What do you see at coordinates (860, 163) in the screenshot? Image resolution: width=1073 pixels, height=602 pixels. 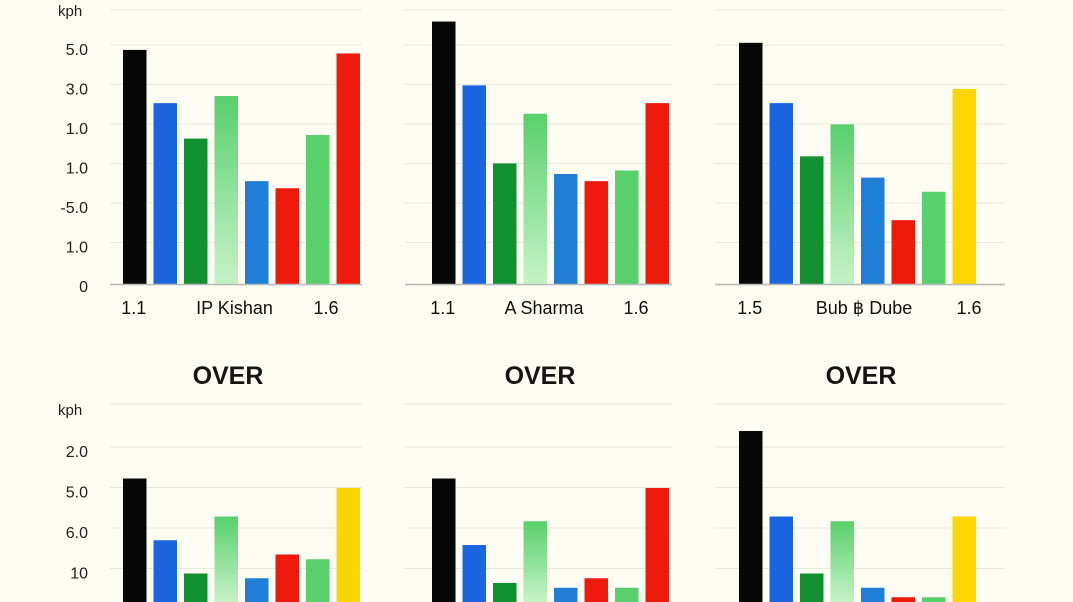 I see `chart-panel-3: 1.5 Bub ฿ Dube 1.6` at bounding box center [860, 163].